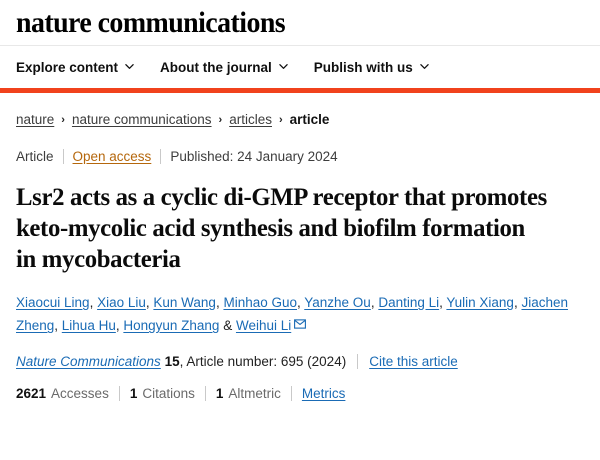  Describe the element at coordinates (254, 393) in the screenshot. I see `metric-label: Altmetric` at that location.